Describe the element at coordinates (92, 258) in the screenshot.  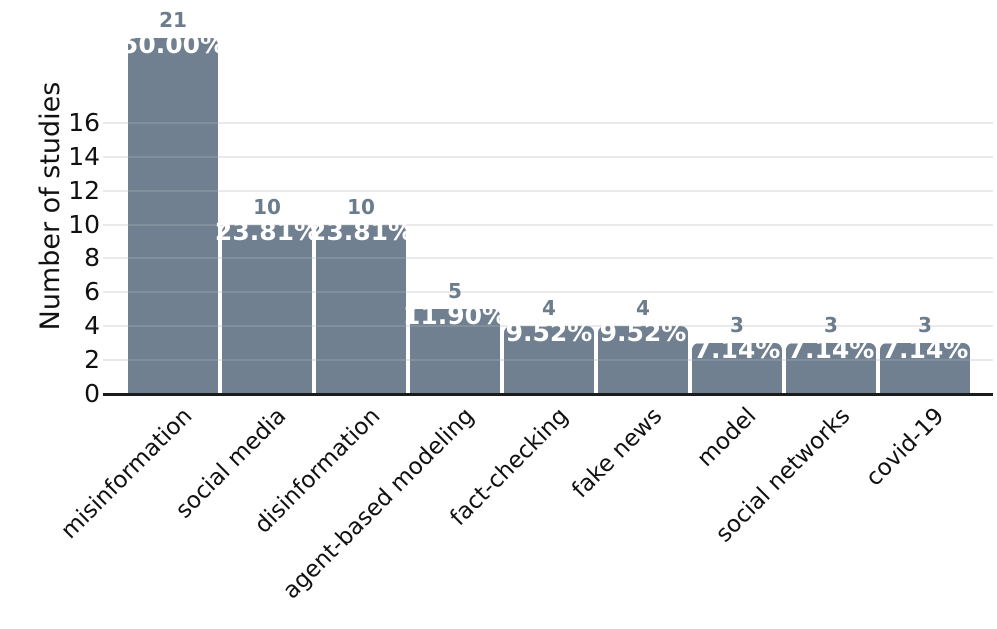
I see `y-tick-label: 8` at that location.